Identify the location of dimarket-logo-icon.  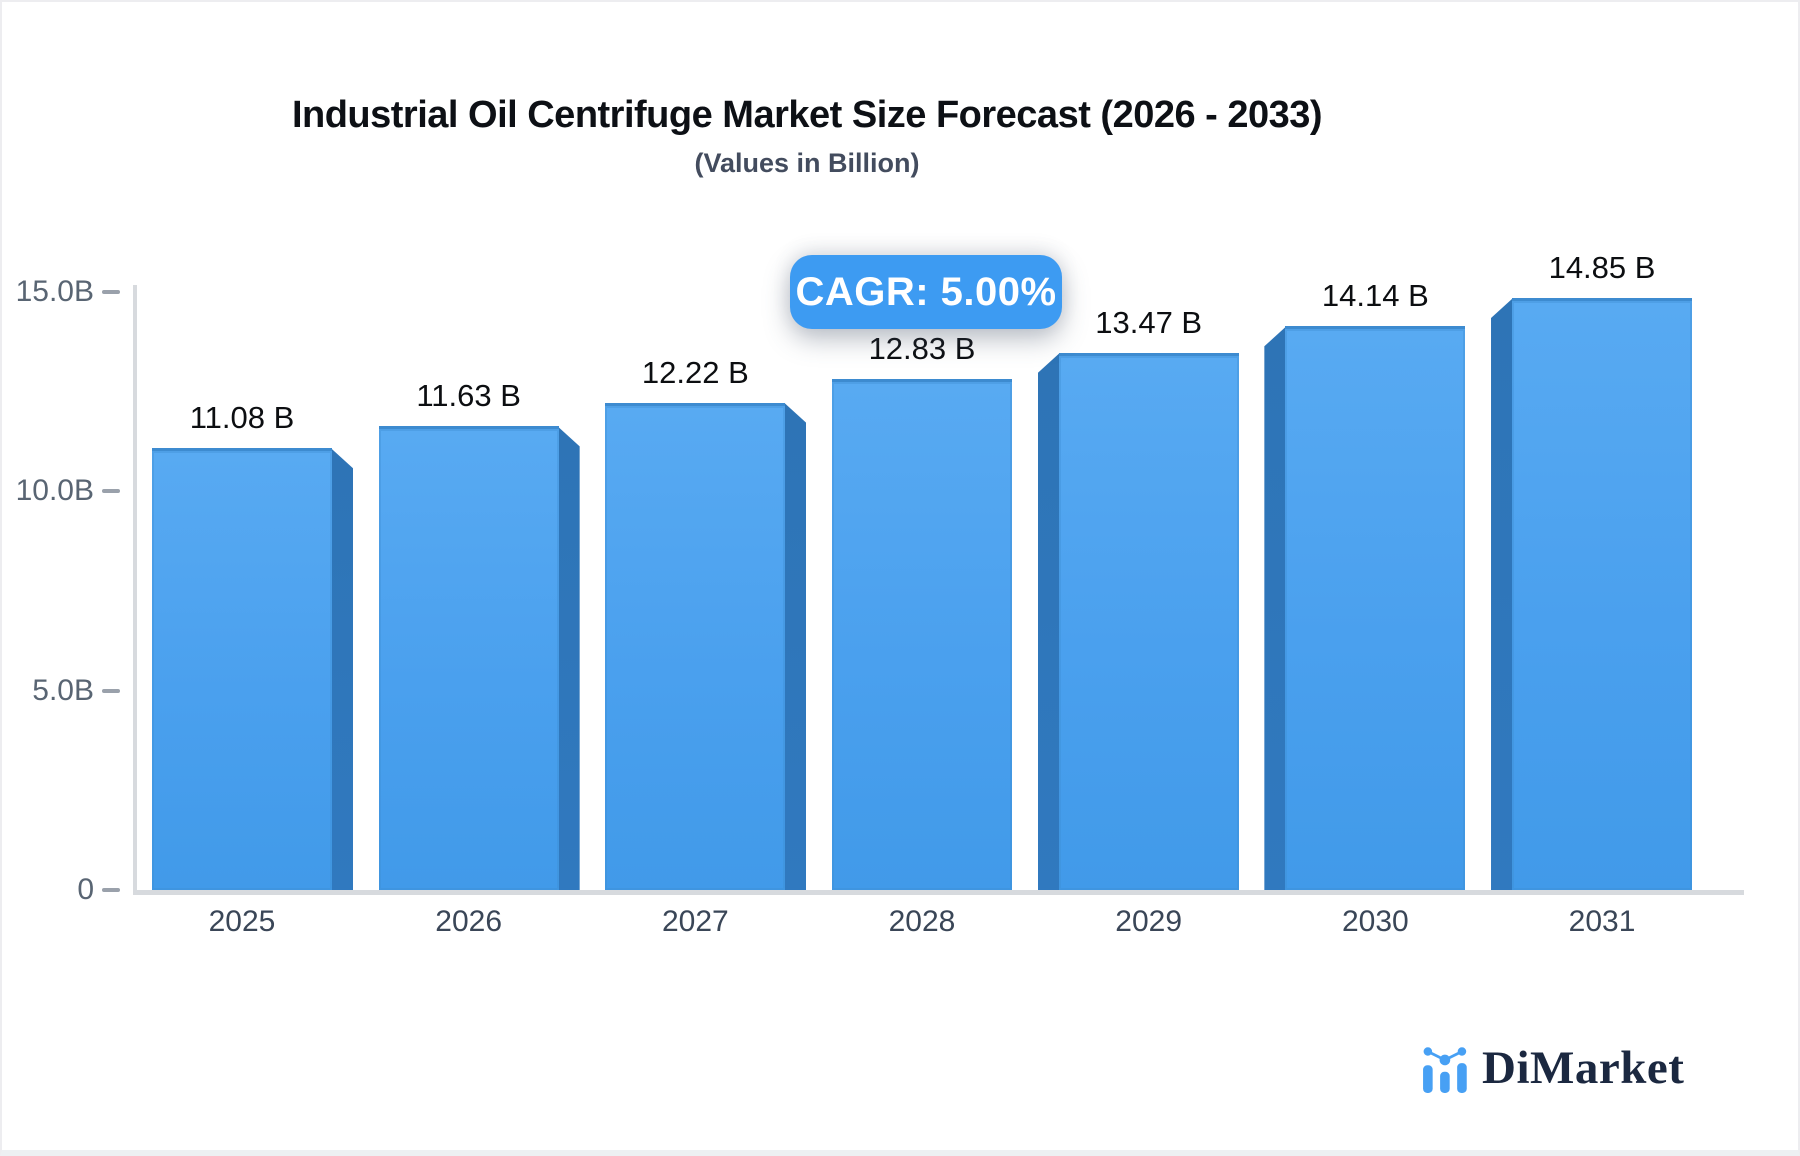
(1445, 1069).